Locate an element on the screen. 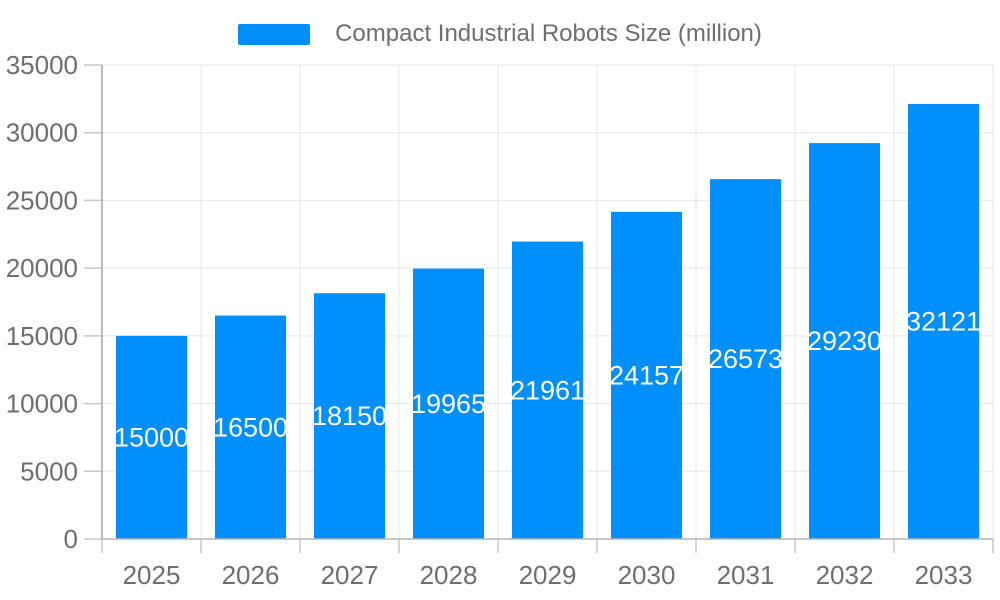 The height and width of the screenshot is (600, 1000). bar-value-label: 18150 is located at coordinates (349, 416).